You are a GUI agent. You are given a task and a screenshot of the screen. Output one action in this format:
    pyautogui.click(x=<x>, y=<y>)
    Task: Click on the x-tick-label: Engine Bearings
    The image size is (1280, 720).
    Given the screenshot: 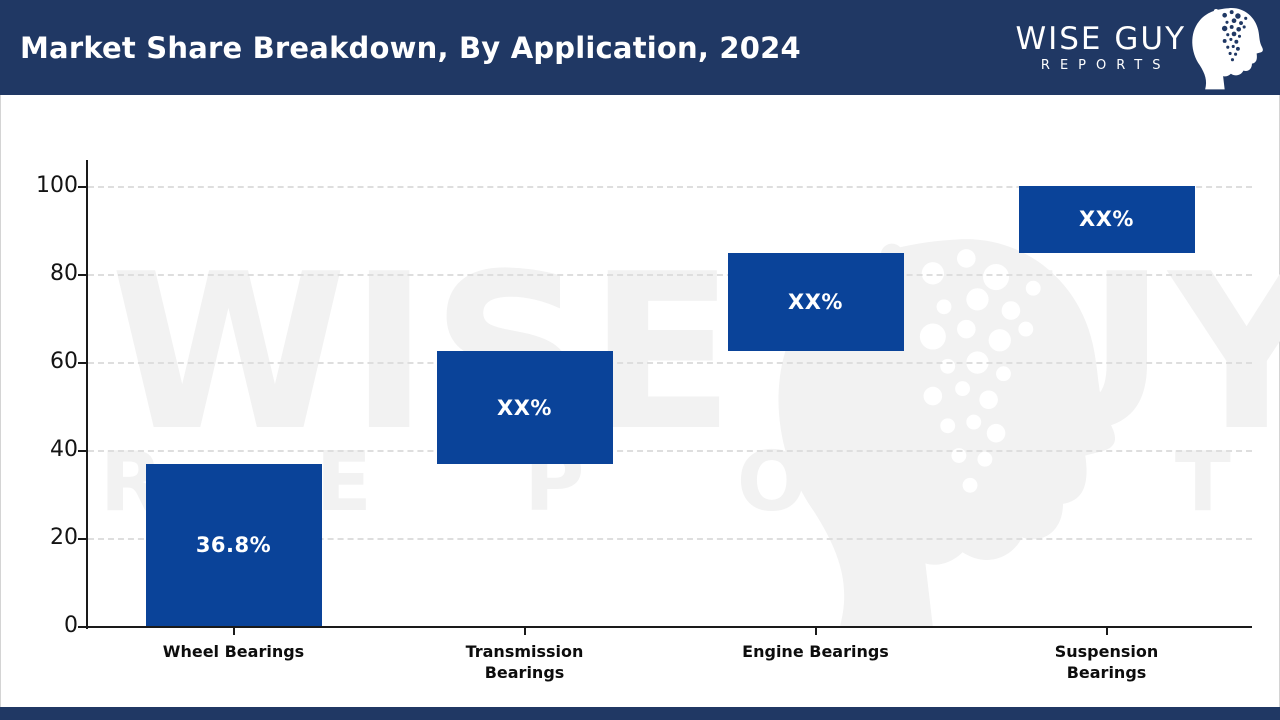 What is the action you would take?
    pyautogui.click(x=815, y=651)
    